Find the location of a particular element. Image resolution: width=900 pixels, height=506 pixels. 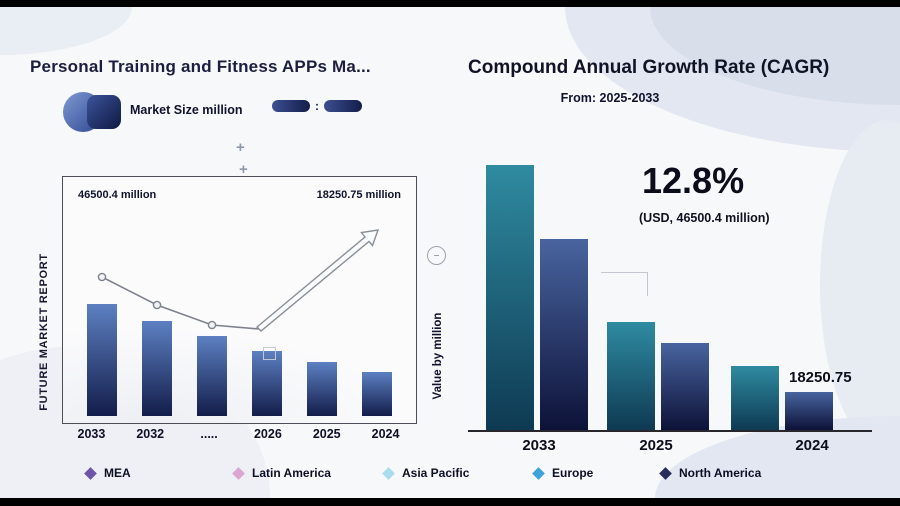

edge-blob-decoration is located at coordinates (860, 285).